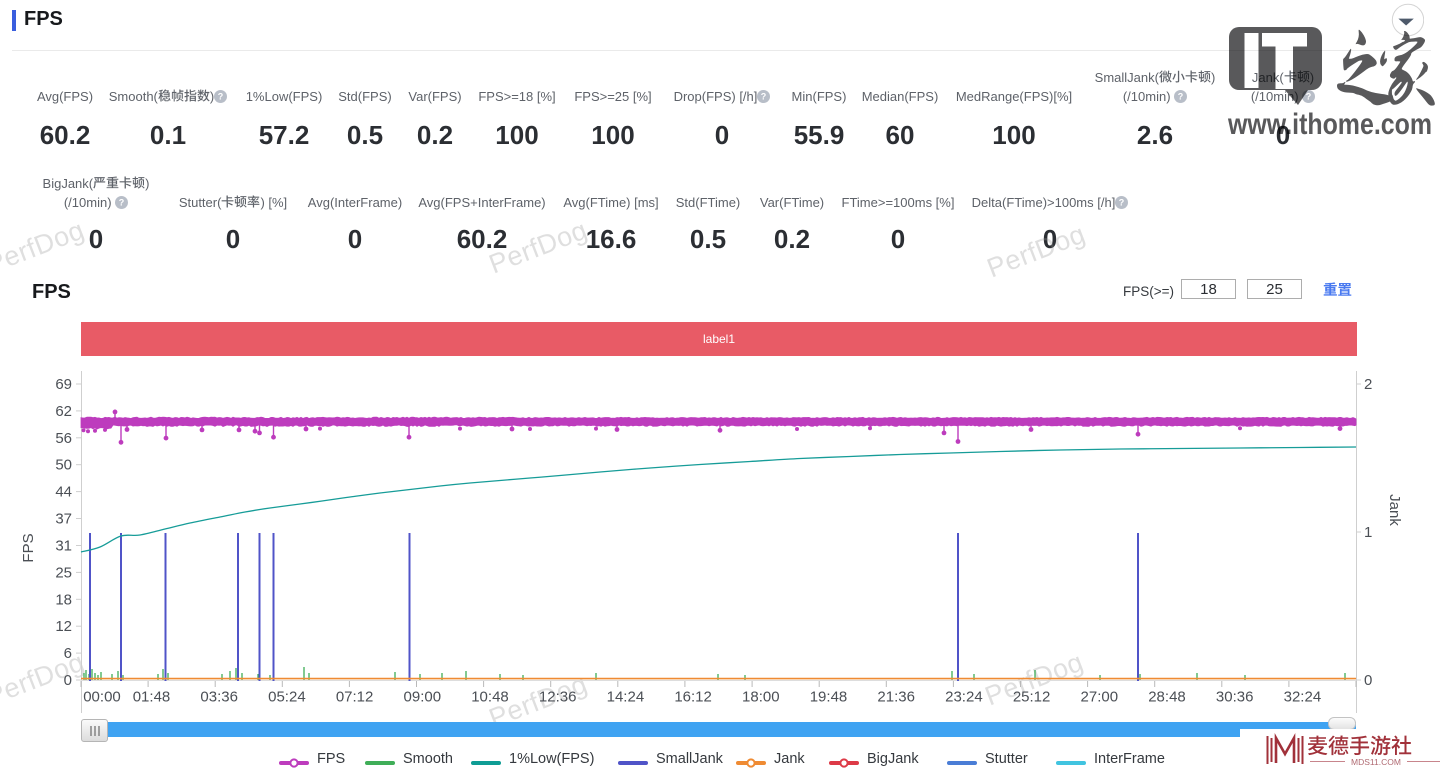 The height and width of the screenshot is (775, 1440). What do you see at coordinates (829, 697) in the screenshot?
I see `svg-text: 19:48` at bounding box center [829, 697].